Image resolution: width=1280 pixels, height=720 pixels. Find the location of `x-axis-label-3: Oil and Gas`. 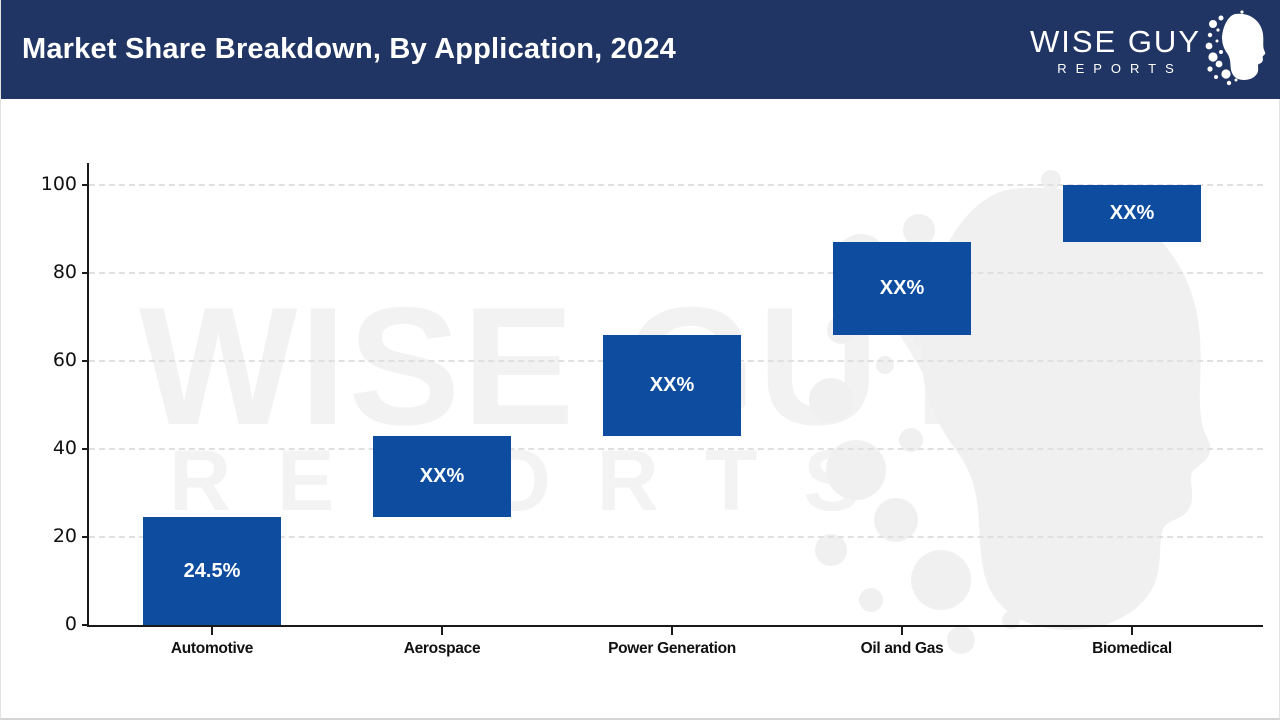

x-axis-label-3: Oil and Gas is located at coordinates (902, 648).